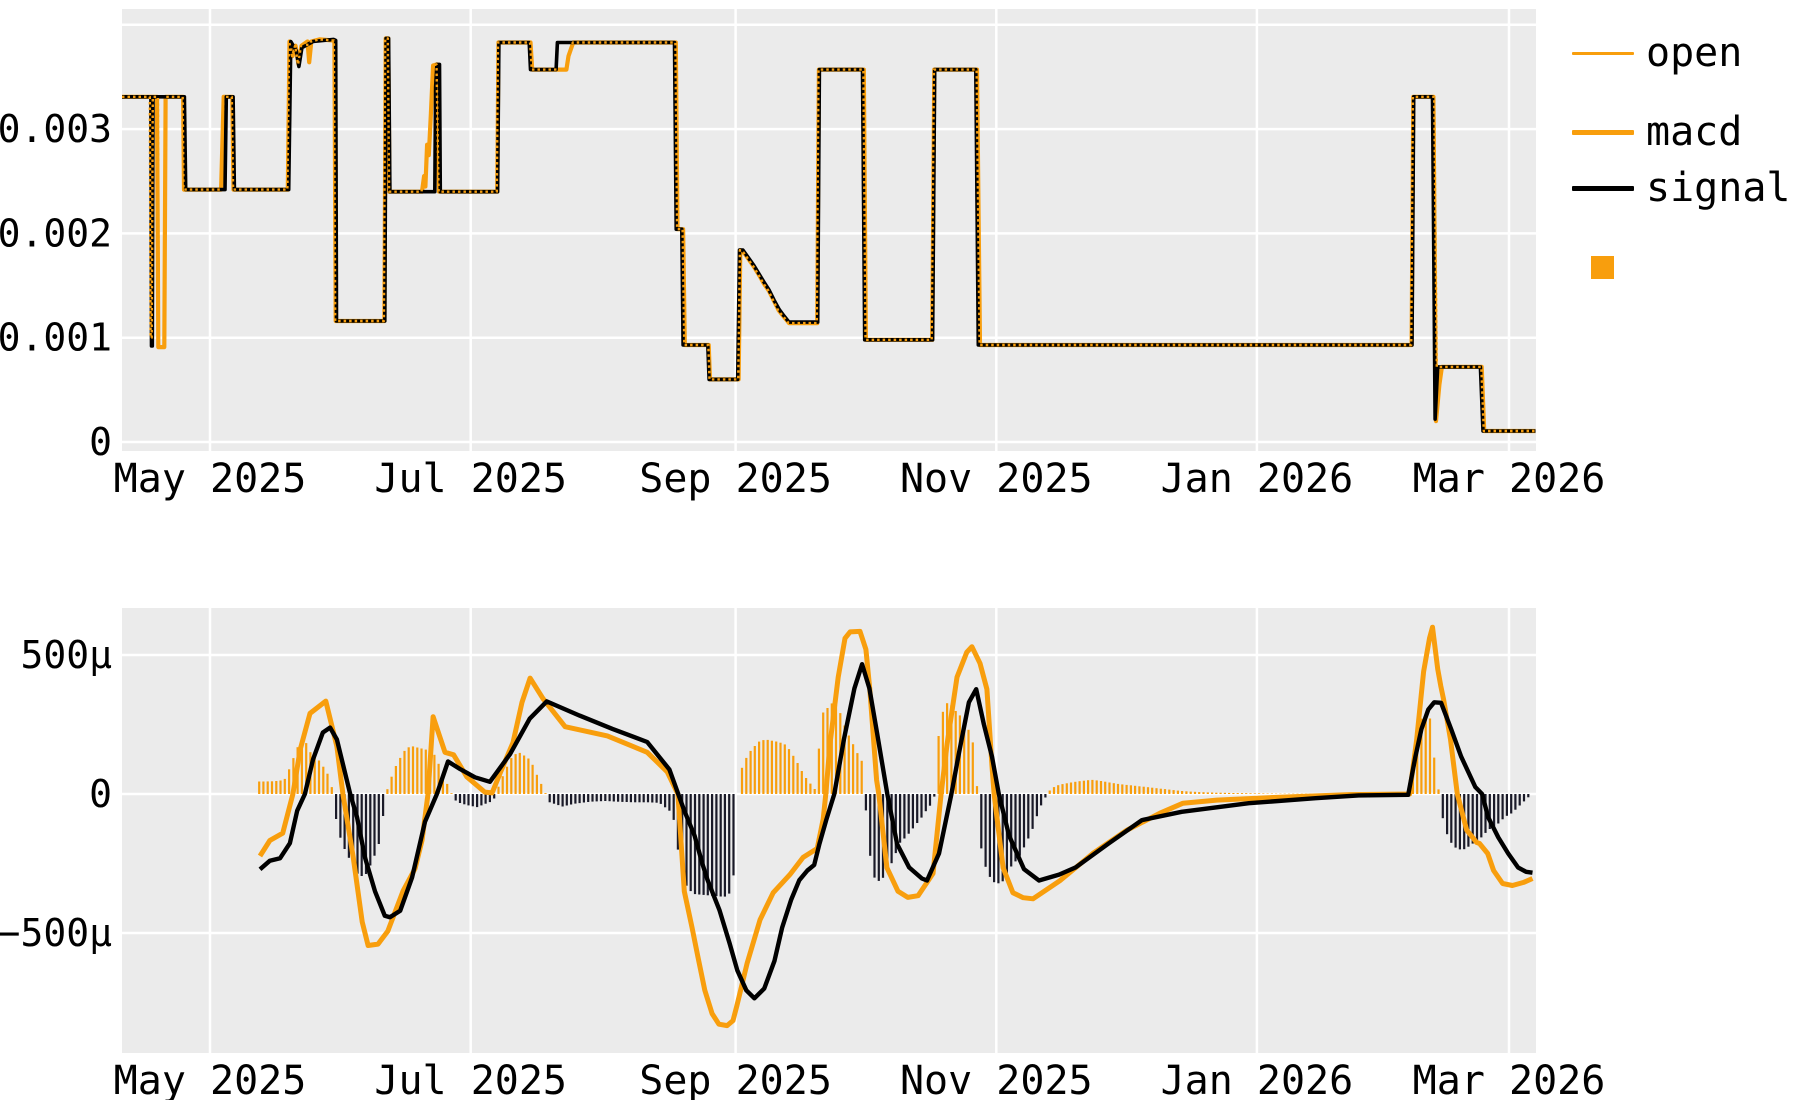 This screenshot has width=1800, height=1100. Describe the element at coordinates (1509, 1079) in the screenshot. I see `x-tick-label-bottom: Mar 2026` at that location.